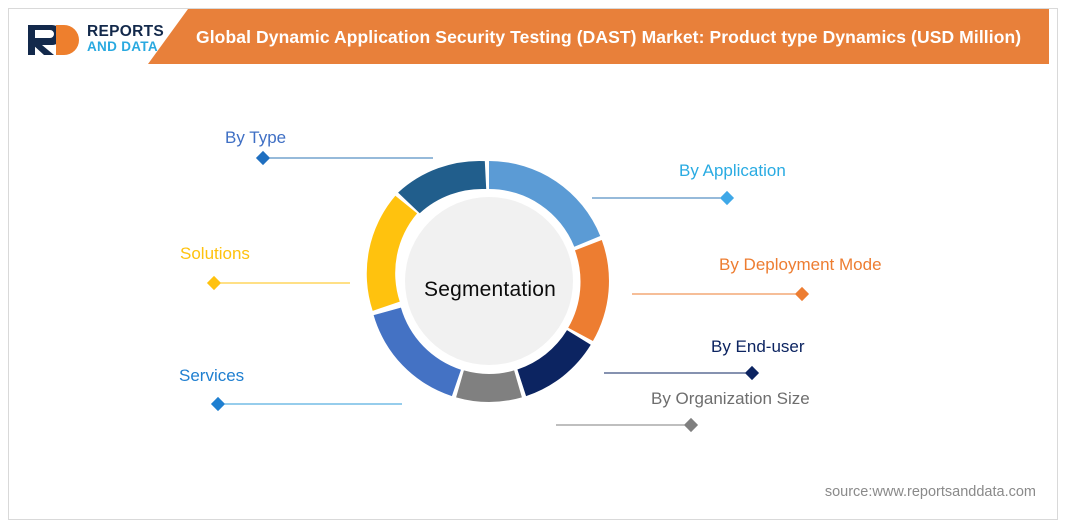 The height and width of the screenshot is (528, 1066). What do you see at coordinates (732, 170) in the screenshot?
I see `callout-label-by-application: By Application` at bounding box center [732, 170].